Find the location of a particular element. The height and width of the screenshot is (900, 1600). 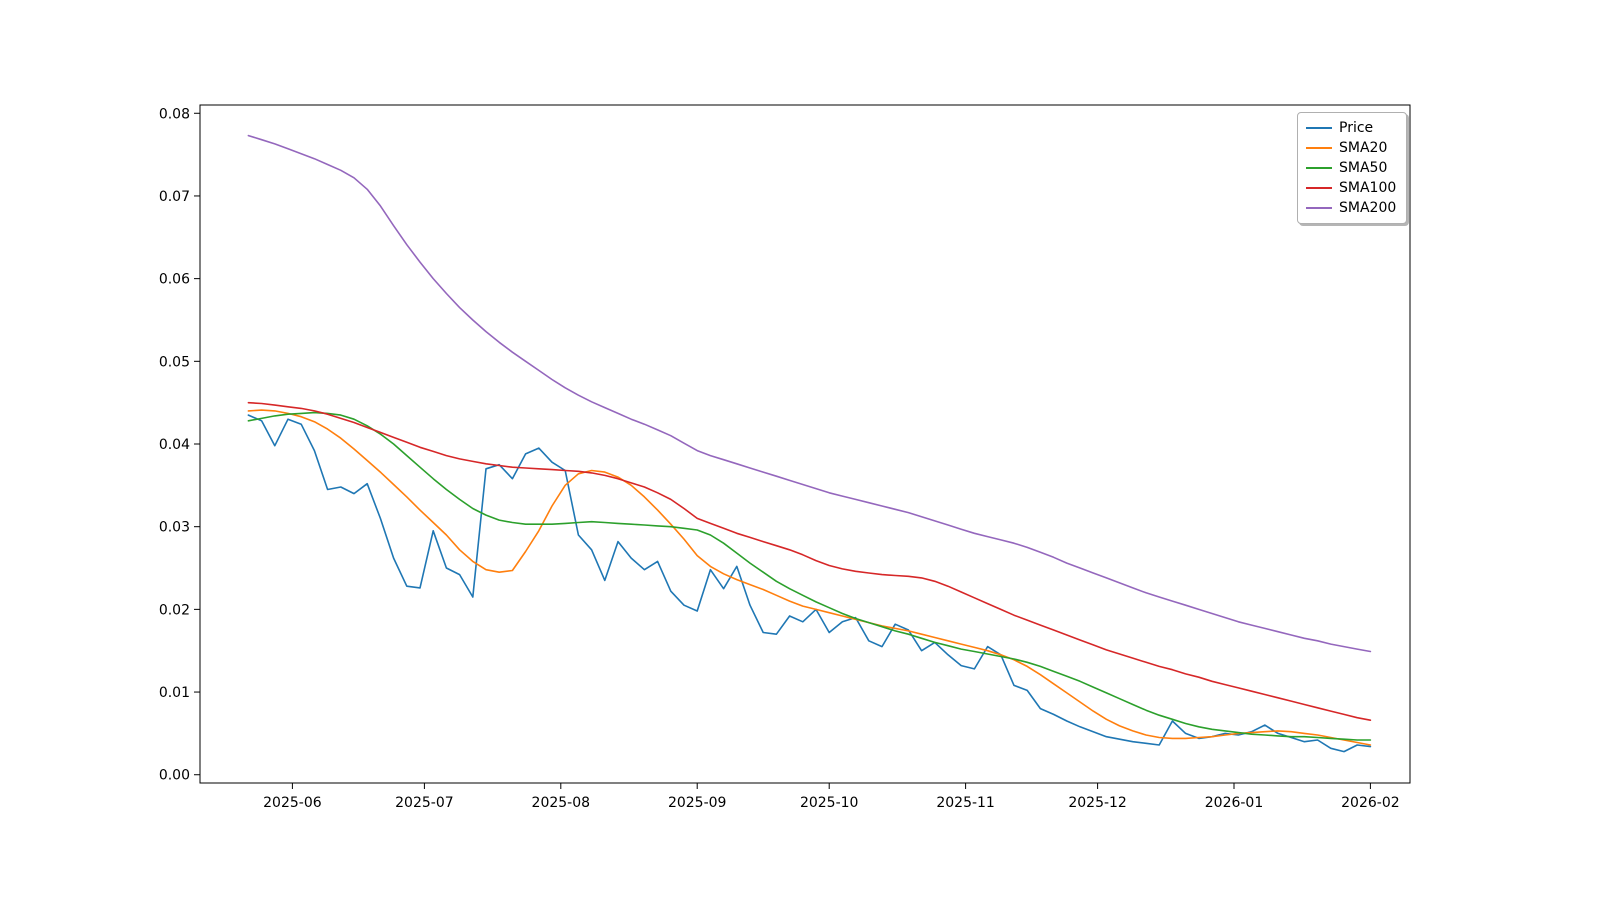

legend-item-price: Price is located at coordinates (1351, 128).